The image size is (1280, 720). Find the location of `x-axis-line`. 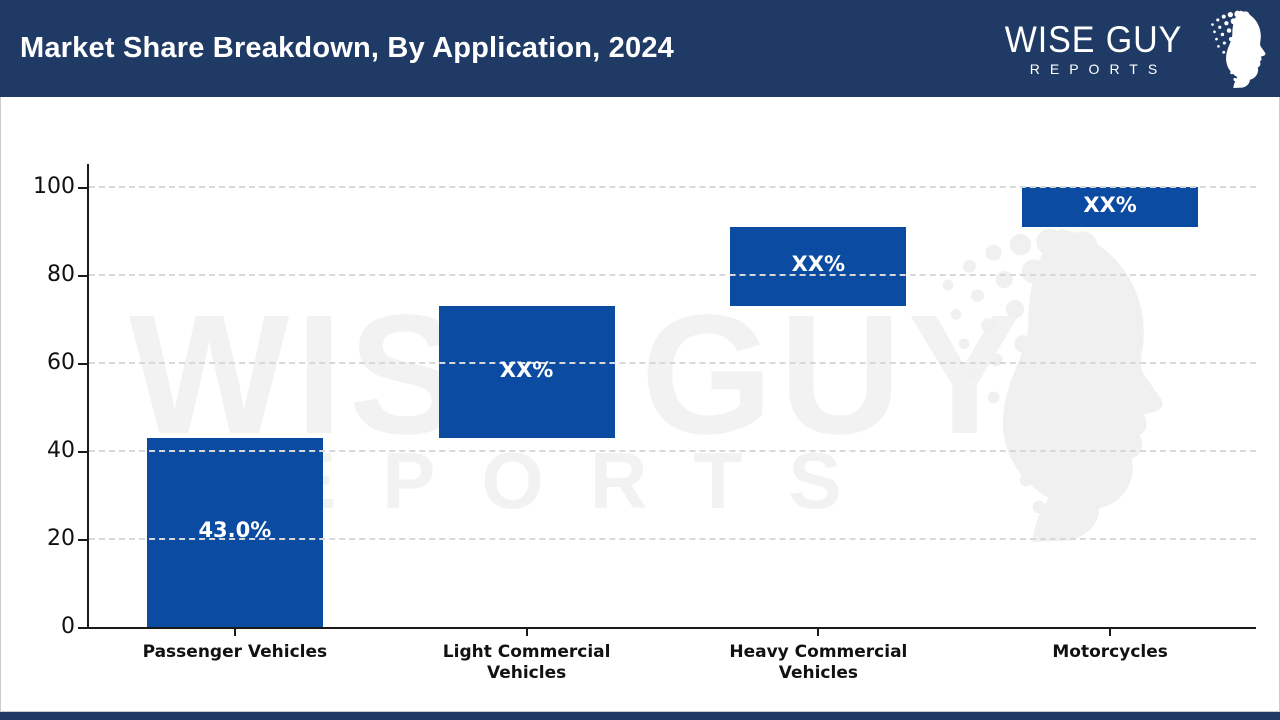

x-axis-line is located at coordinates (671, 628).